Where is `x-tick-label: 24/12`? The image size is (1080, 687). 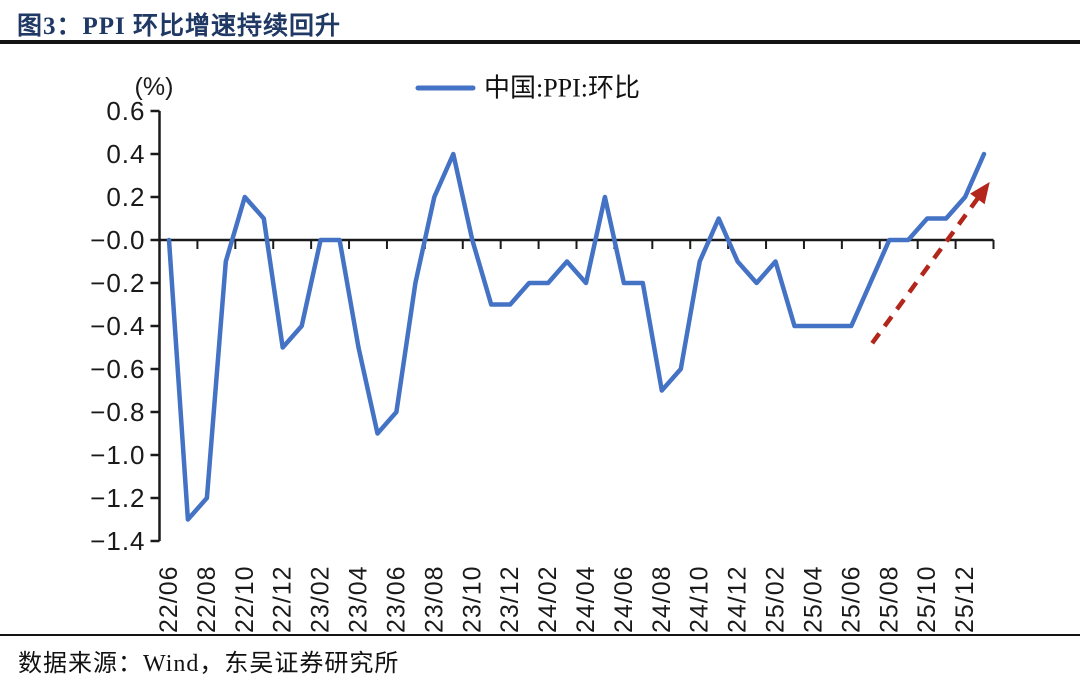
x-tick-label: 24/12 is located at coordinates (738, 599).